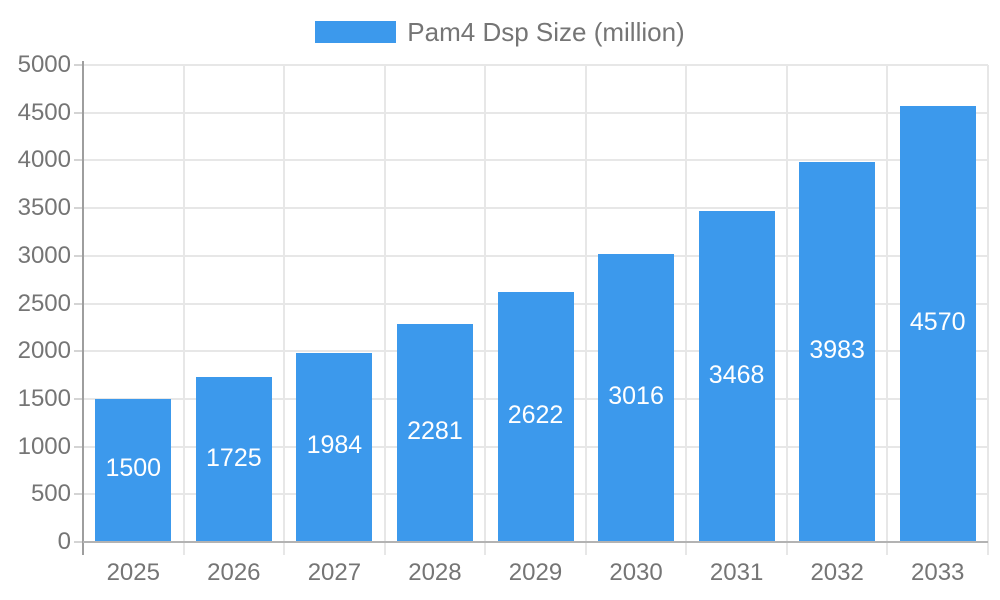 The image size is (1000, 600). I want to click on y-tick-label: 2000, so click(44, 351).